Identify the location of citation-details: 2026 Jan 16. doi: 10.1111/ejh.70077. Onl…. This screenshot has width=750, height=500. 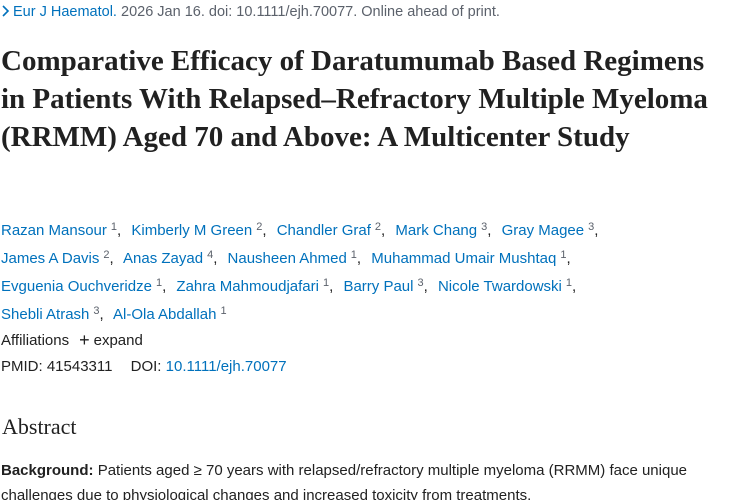
(310, 12).